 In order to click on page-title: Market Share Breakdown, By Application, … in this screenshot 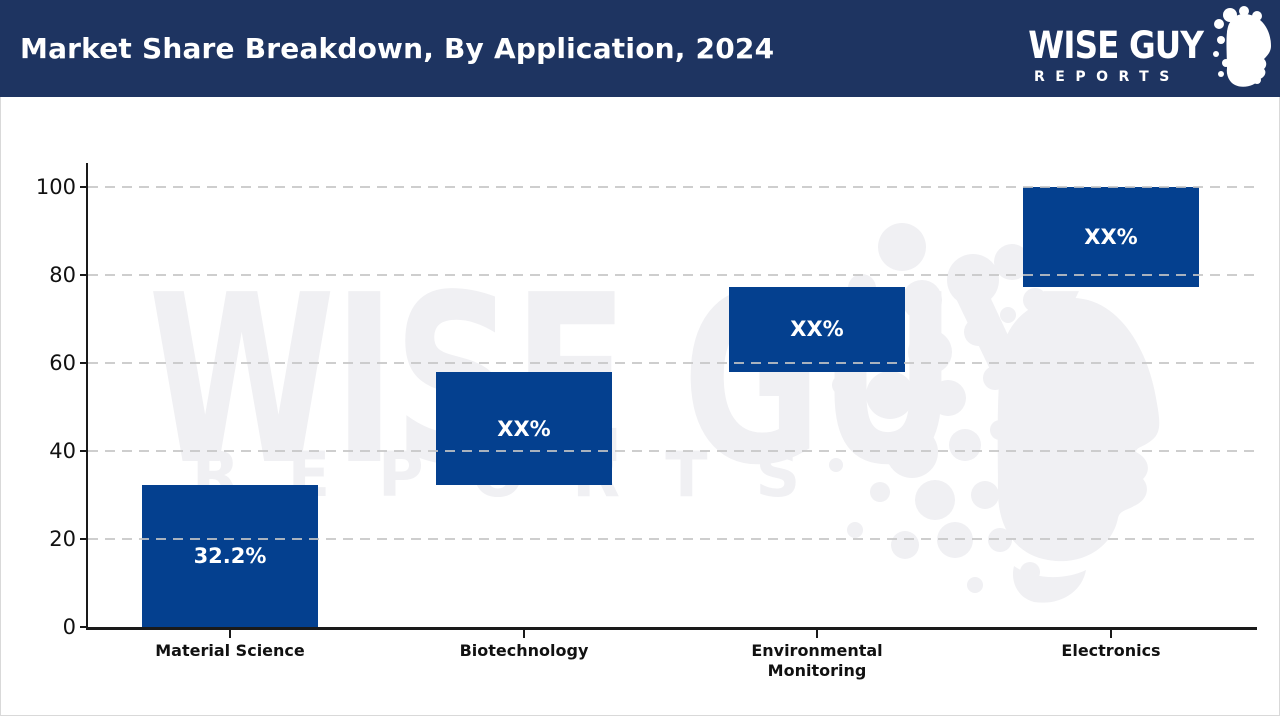, I will do `click(397, 48)`.